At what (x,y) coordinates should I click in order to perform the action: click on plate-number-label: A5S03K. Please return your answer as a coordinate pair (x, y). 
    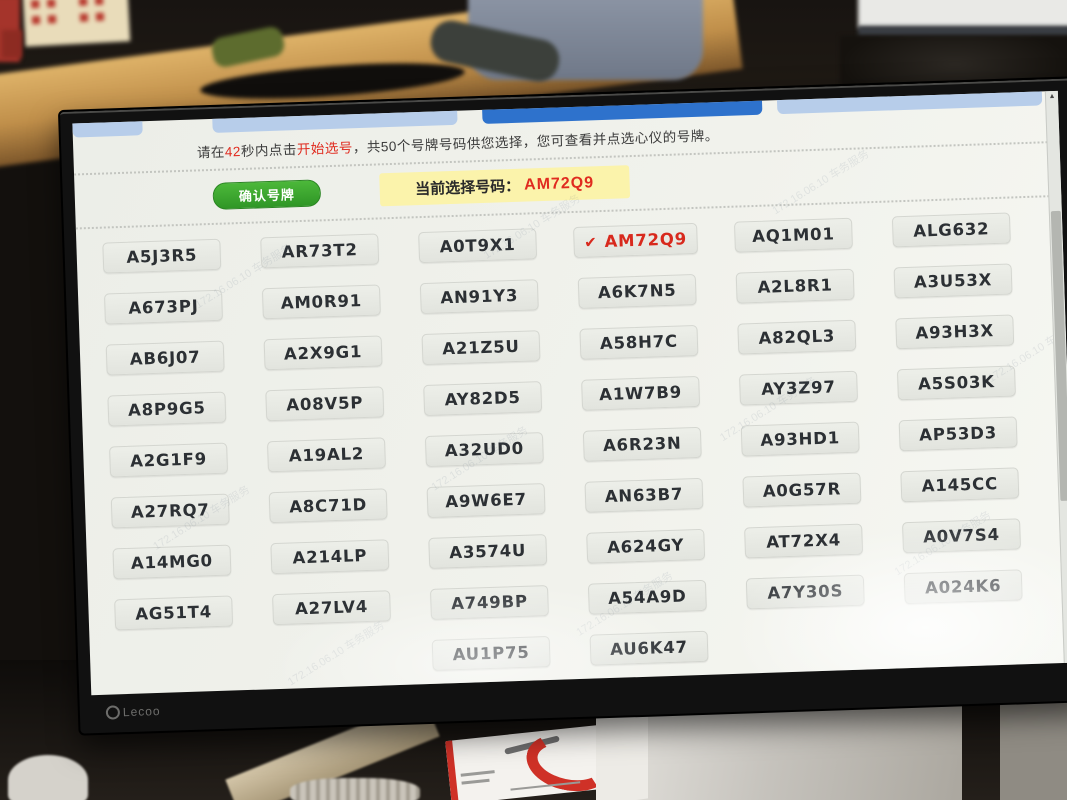
    Looking at the image, I should click on (956, 383).